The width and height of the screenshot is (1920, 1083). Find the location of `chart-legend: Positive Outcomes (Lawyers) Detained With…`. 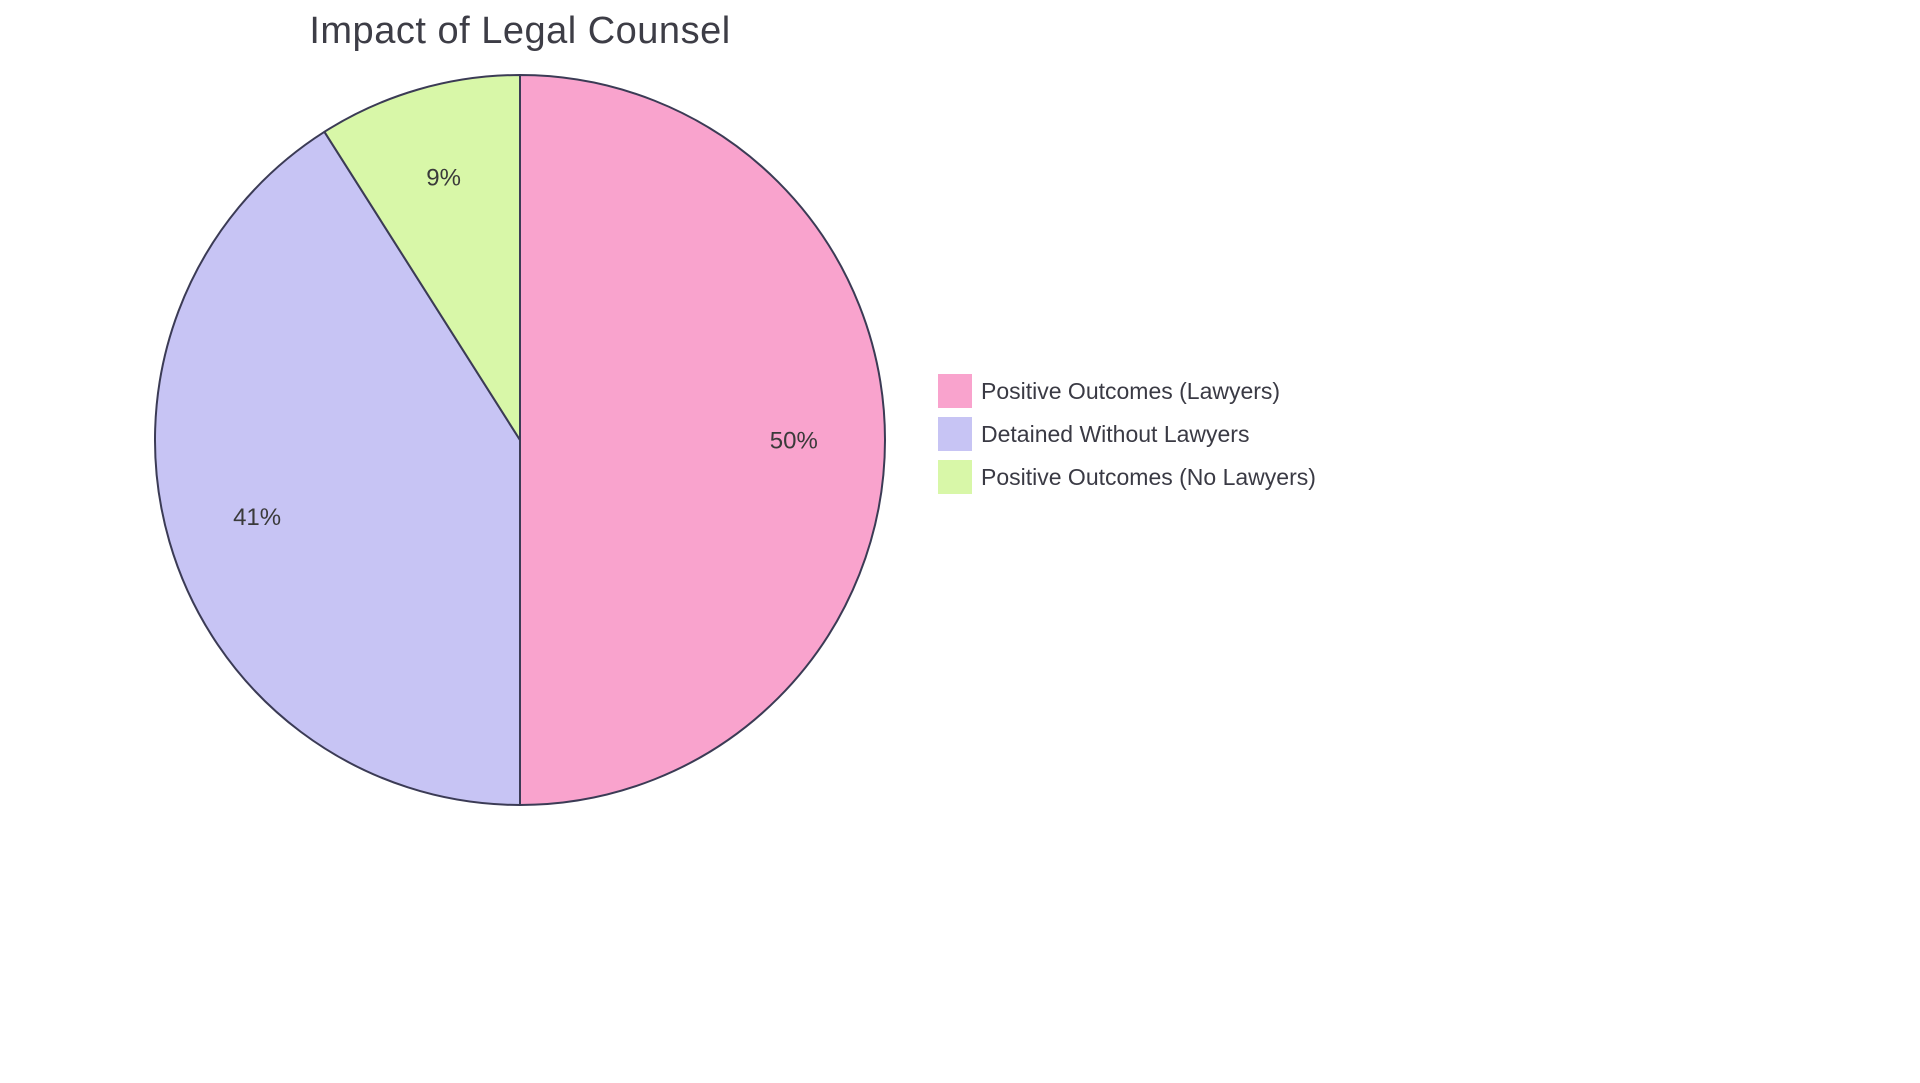

chart-legend: Positive Outcomes (Lawyers) Detained With… is located at coordinates (1127, 434).